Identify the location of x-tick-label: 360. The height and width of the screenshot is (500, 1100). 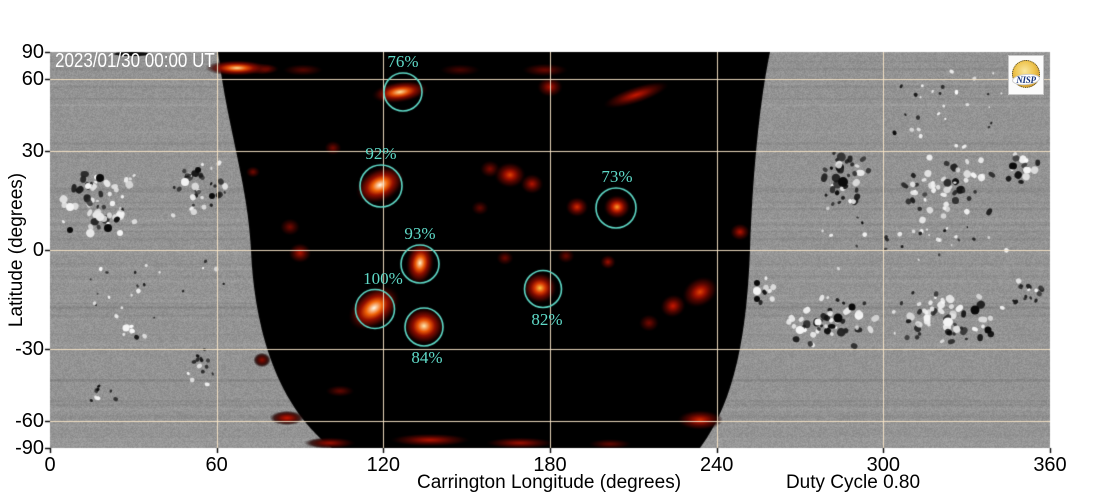
(1050, 465).